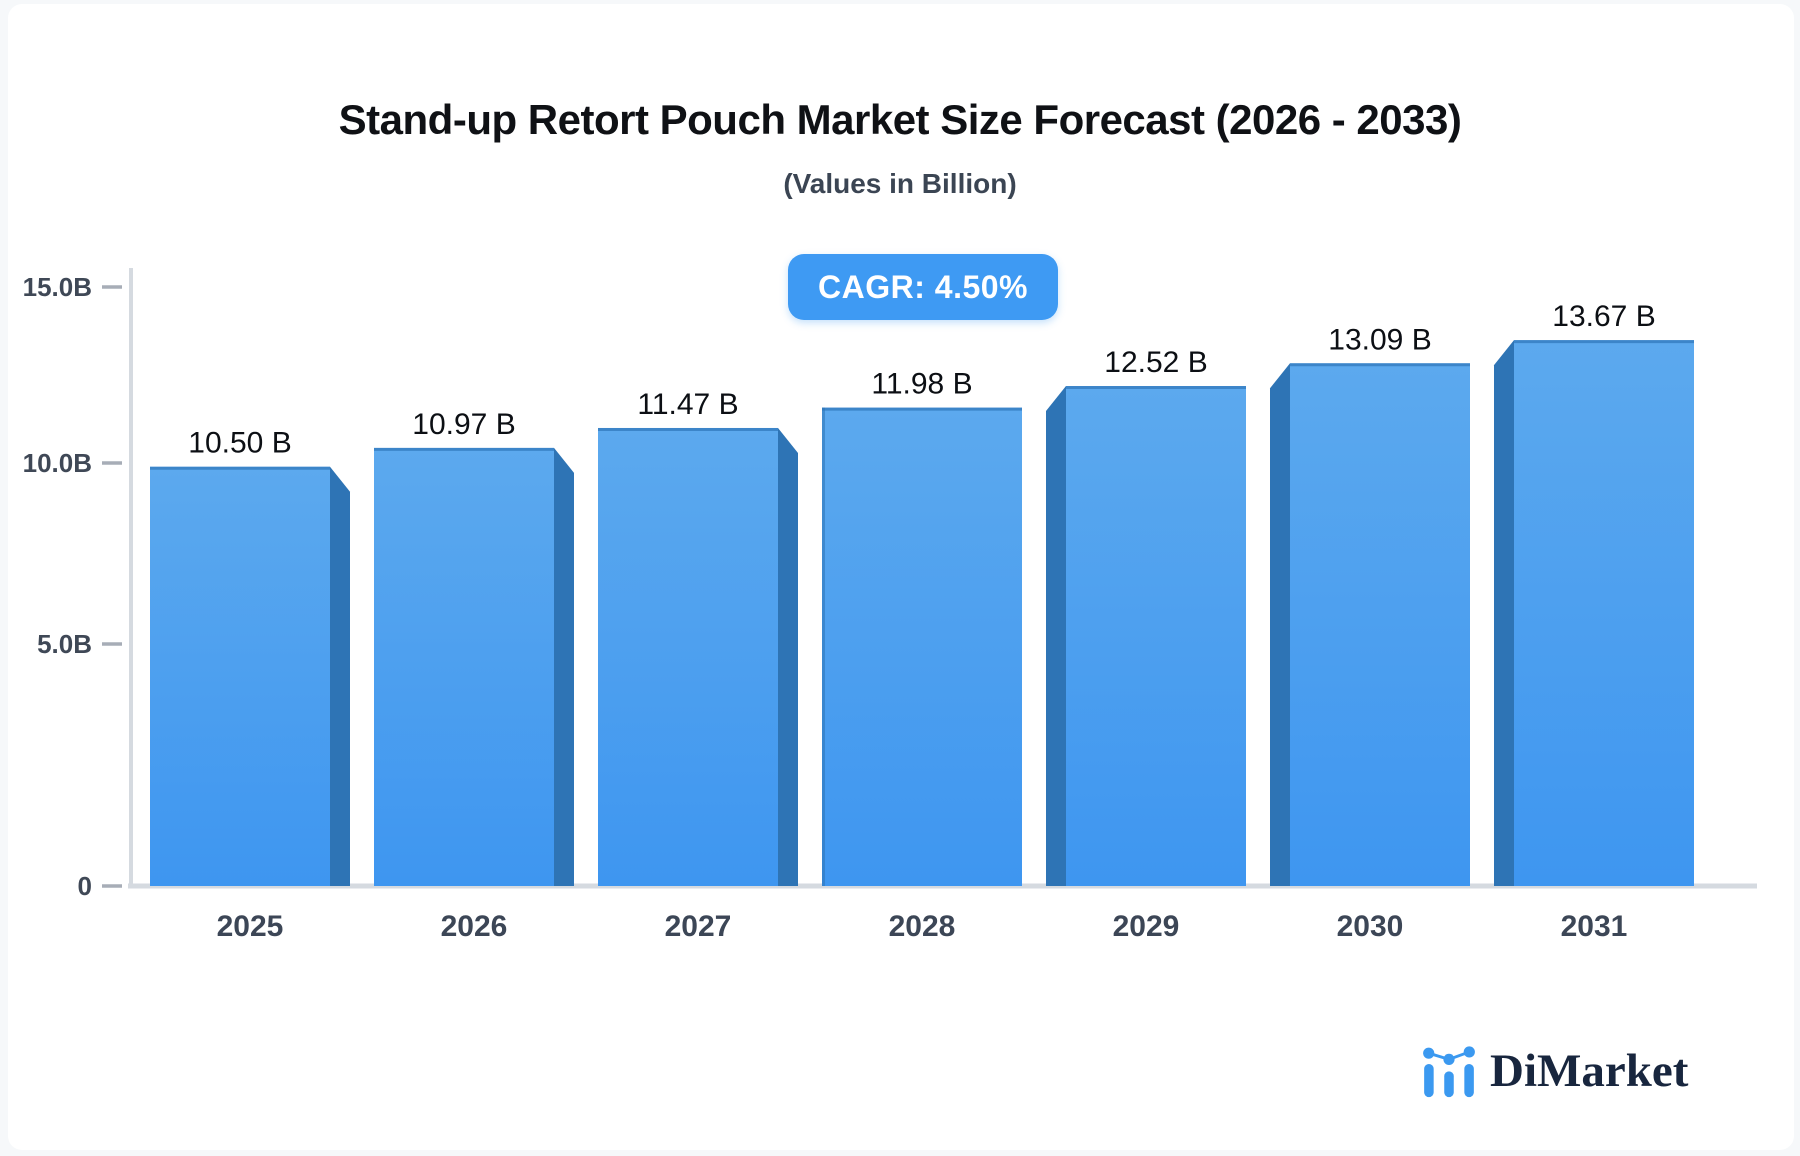  What do you see at coordinates (1156, 636) in the screenshot?
I see `bar-2029` at bounding box center [1156, 636].